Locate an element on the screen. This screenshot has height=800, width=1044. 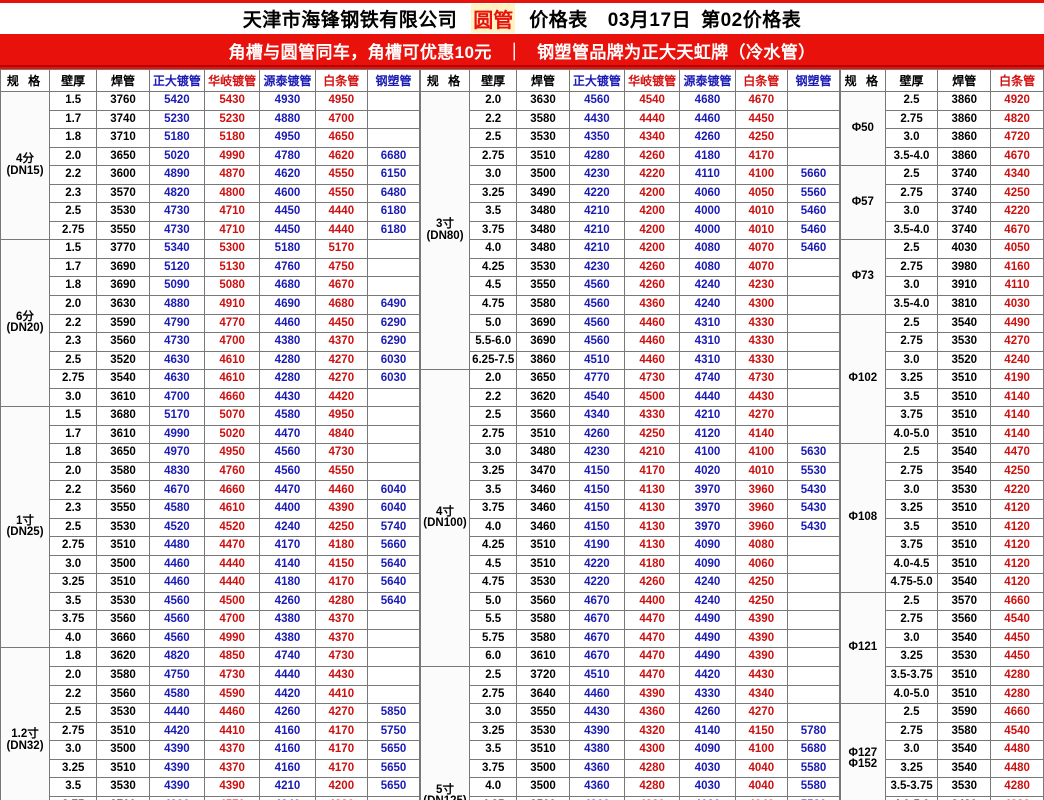
price-cell: 4870 is located at coordinates (232, 175).